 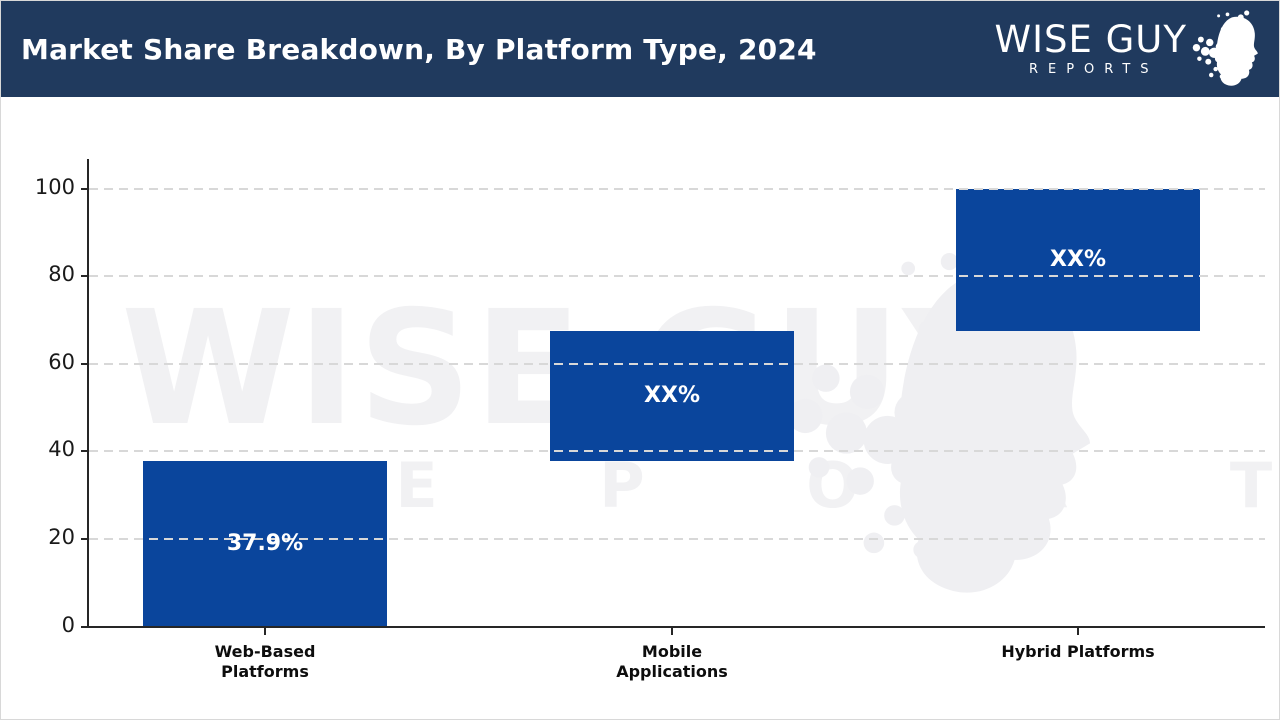 I want to click on y-tick-label: 0, so click(x=68, y=624).